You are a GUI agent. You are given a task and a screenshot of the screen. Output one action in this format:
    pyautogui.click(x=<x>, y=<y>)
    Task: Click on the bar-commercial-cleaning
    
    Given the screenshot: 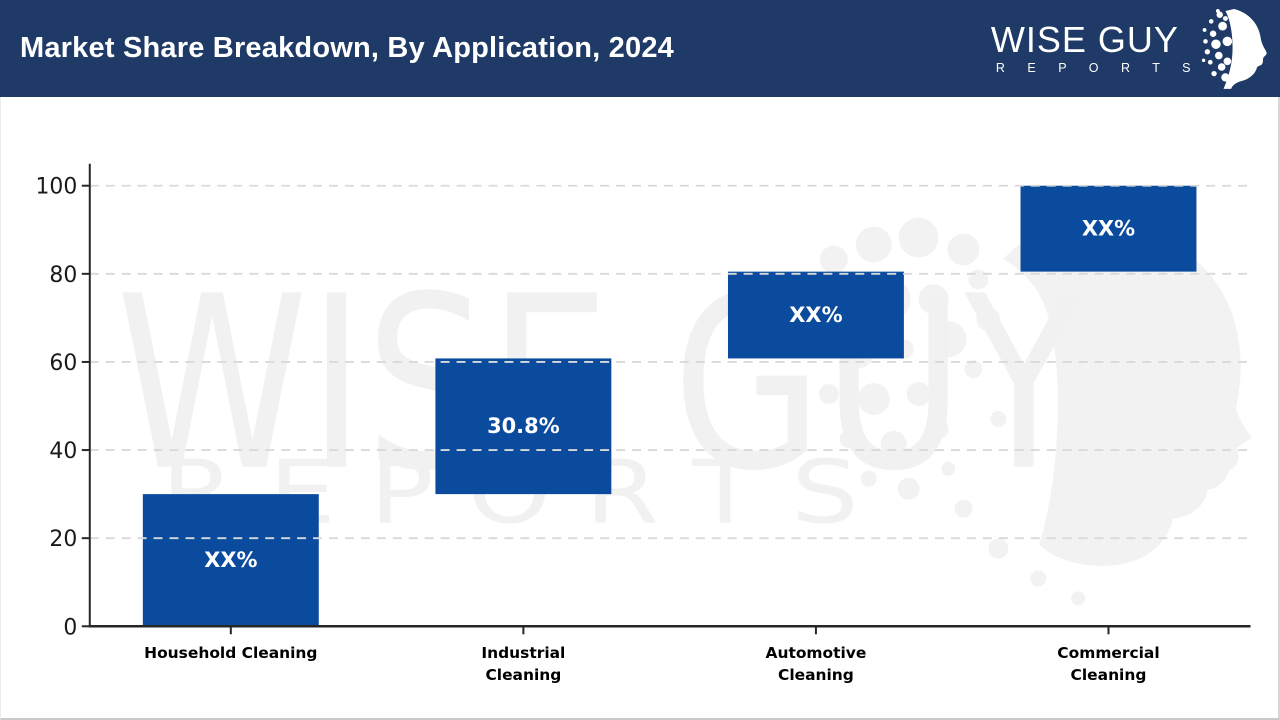 What is the action you would take?
    pyautogui.click(x=1108, y=228)
    